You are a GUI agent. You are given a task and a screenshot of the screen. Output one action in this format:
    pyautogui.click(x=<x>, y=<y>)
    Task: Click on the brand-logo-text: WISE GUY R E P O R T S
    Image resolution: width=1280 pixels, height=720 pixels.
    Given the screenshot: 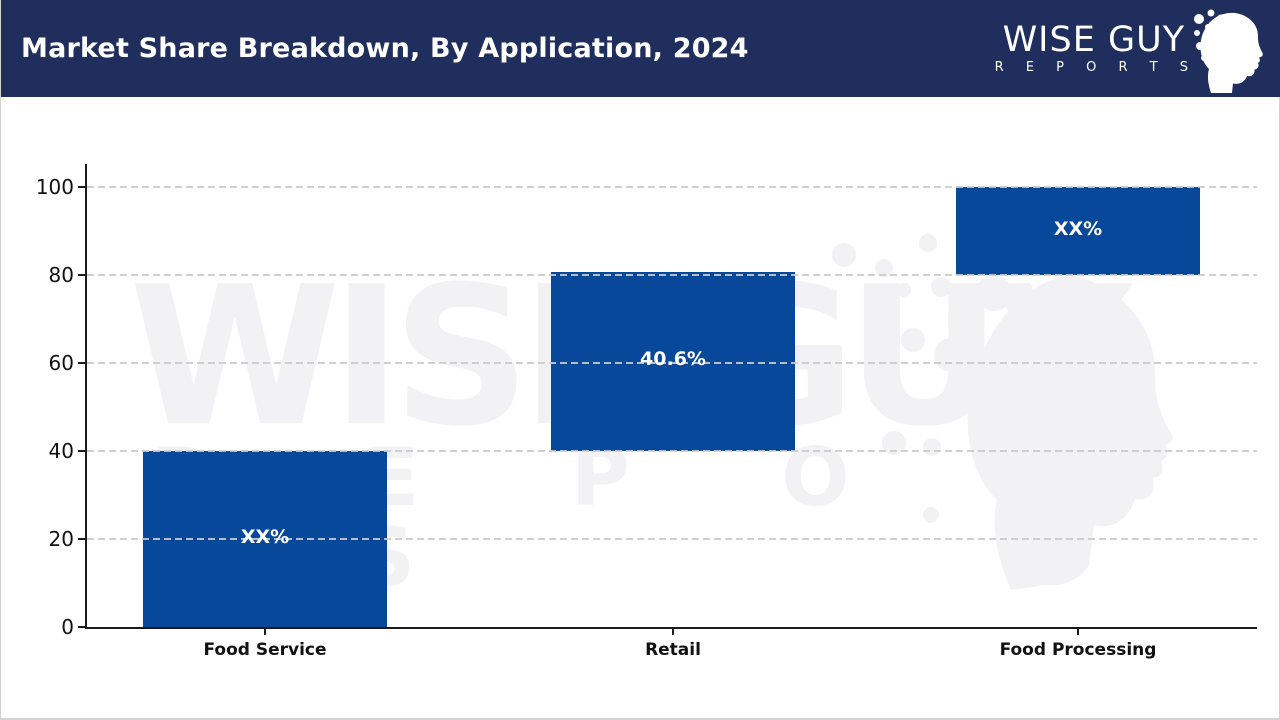 What is the action you would take?
    pyautogui.click(x=1094, y=47)
    